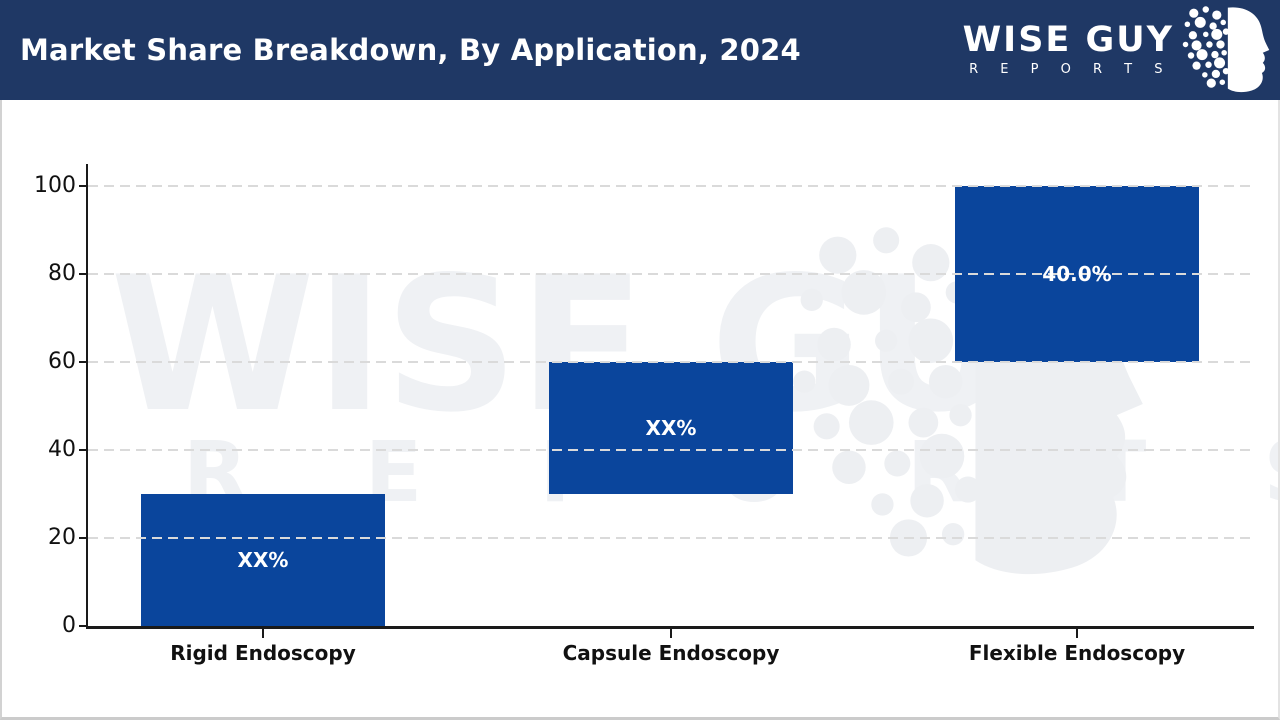  Describe the element at coordinates (1077, 274) in the screenshot. I see `bar-label-3: 40.0%` at that location.